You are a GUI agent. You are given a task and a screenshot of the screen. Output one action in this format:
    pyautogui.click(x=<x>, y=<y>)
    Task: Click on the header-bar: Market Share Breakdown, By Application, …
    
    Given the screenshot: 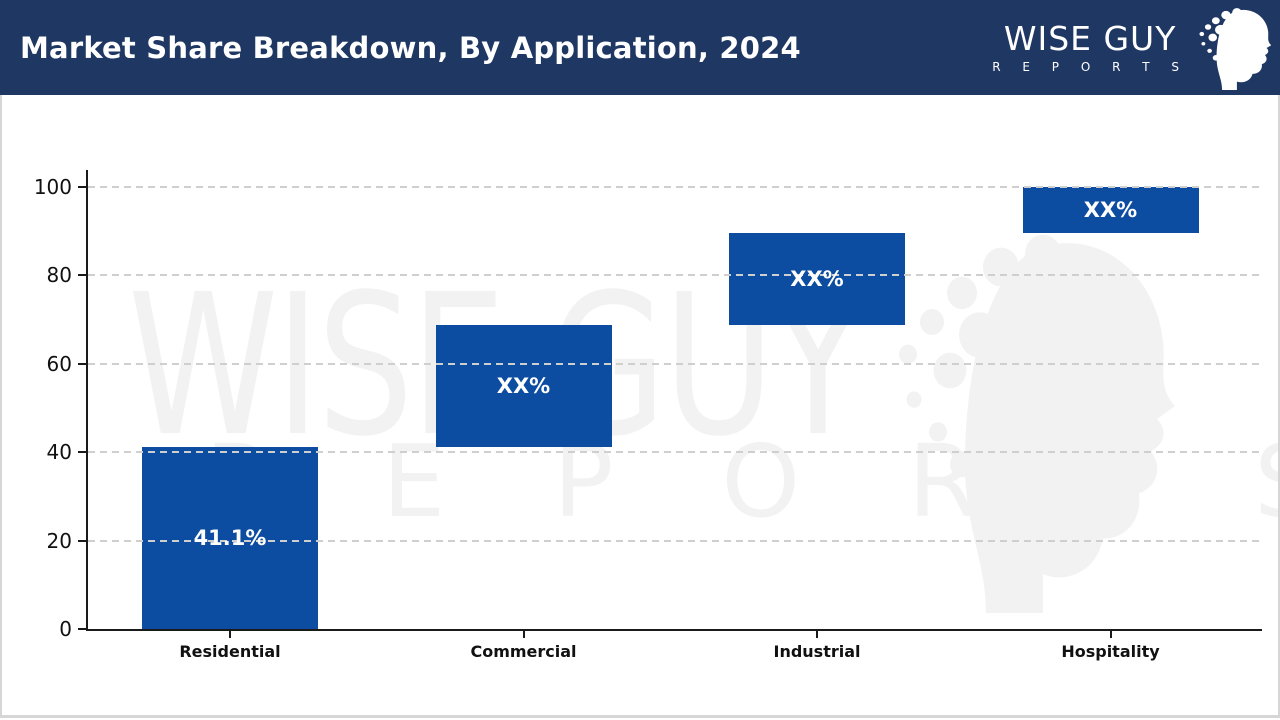 What is the action you would take?
    pyautogui.click(x=640, y=47)
    